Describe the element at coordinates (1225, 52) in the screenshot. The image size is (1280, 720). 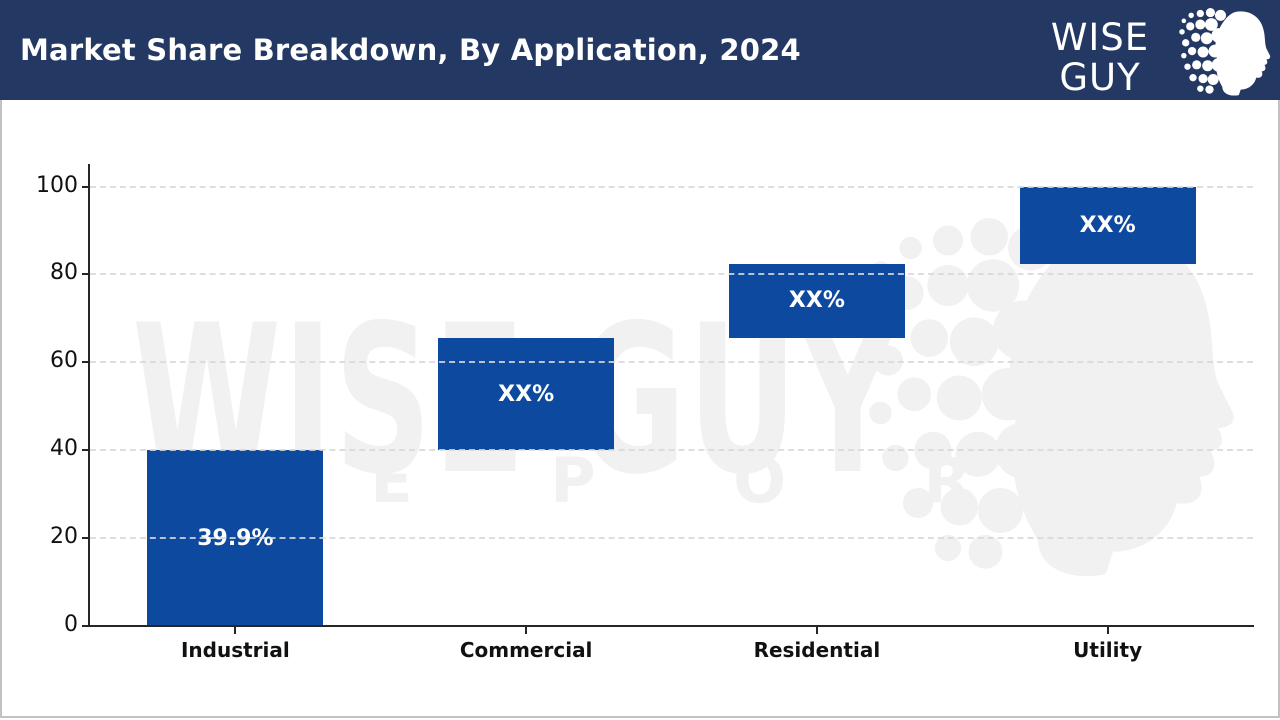
I see `wiseguy-head-icon` at that location.